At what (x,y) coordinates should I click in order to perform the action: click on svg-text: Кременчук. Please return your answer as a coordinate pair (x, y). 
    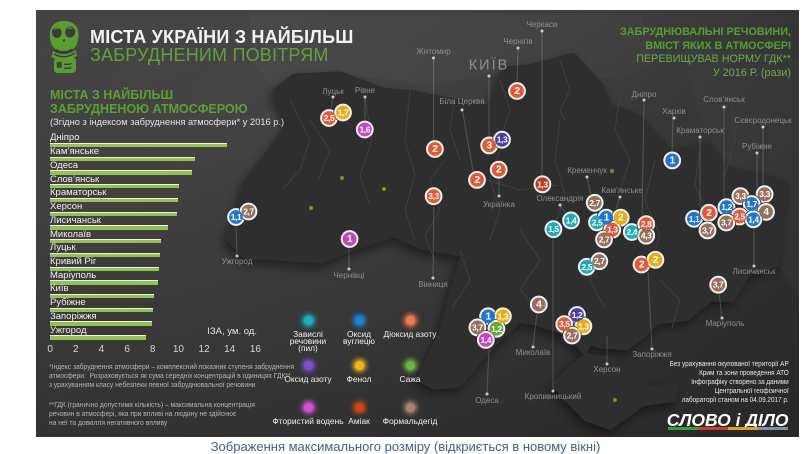
    Looking at the image, I should click on (587, 170).